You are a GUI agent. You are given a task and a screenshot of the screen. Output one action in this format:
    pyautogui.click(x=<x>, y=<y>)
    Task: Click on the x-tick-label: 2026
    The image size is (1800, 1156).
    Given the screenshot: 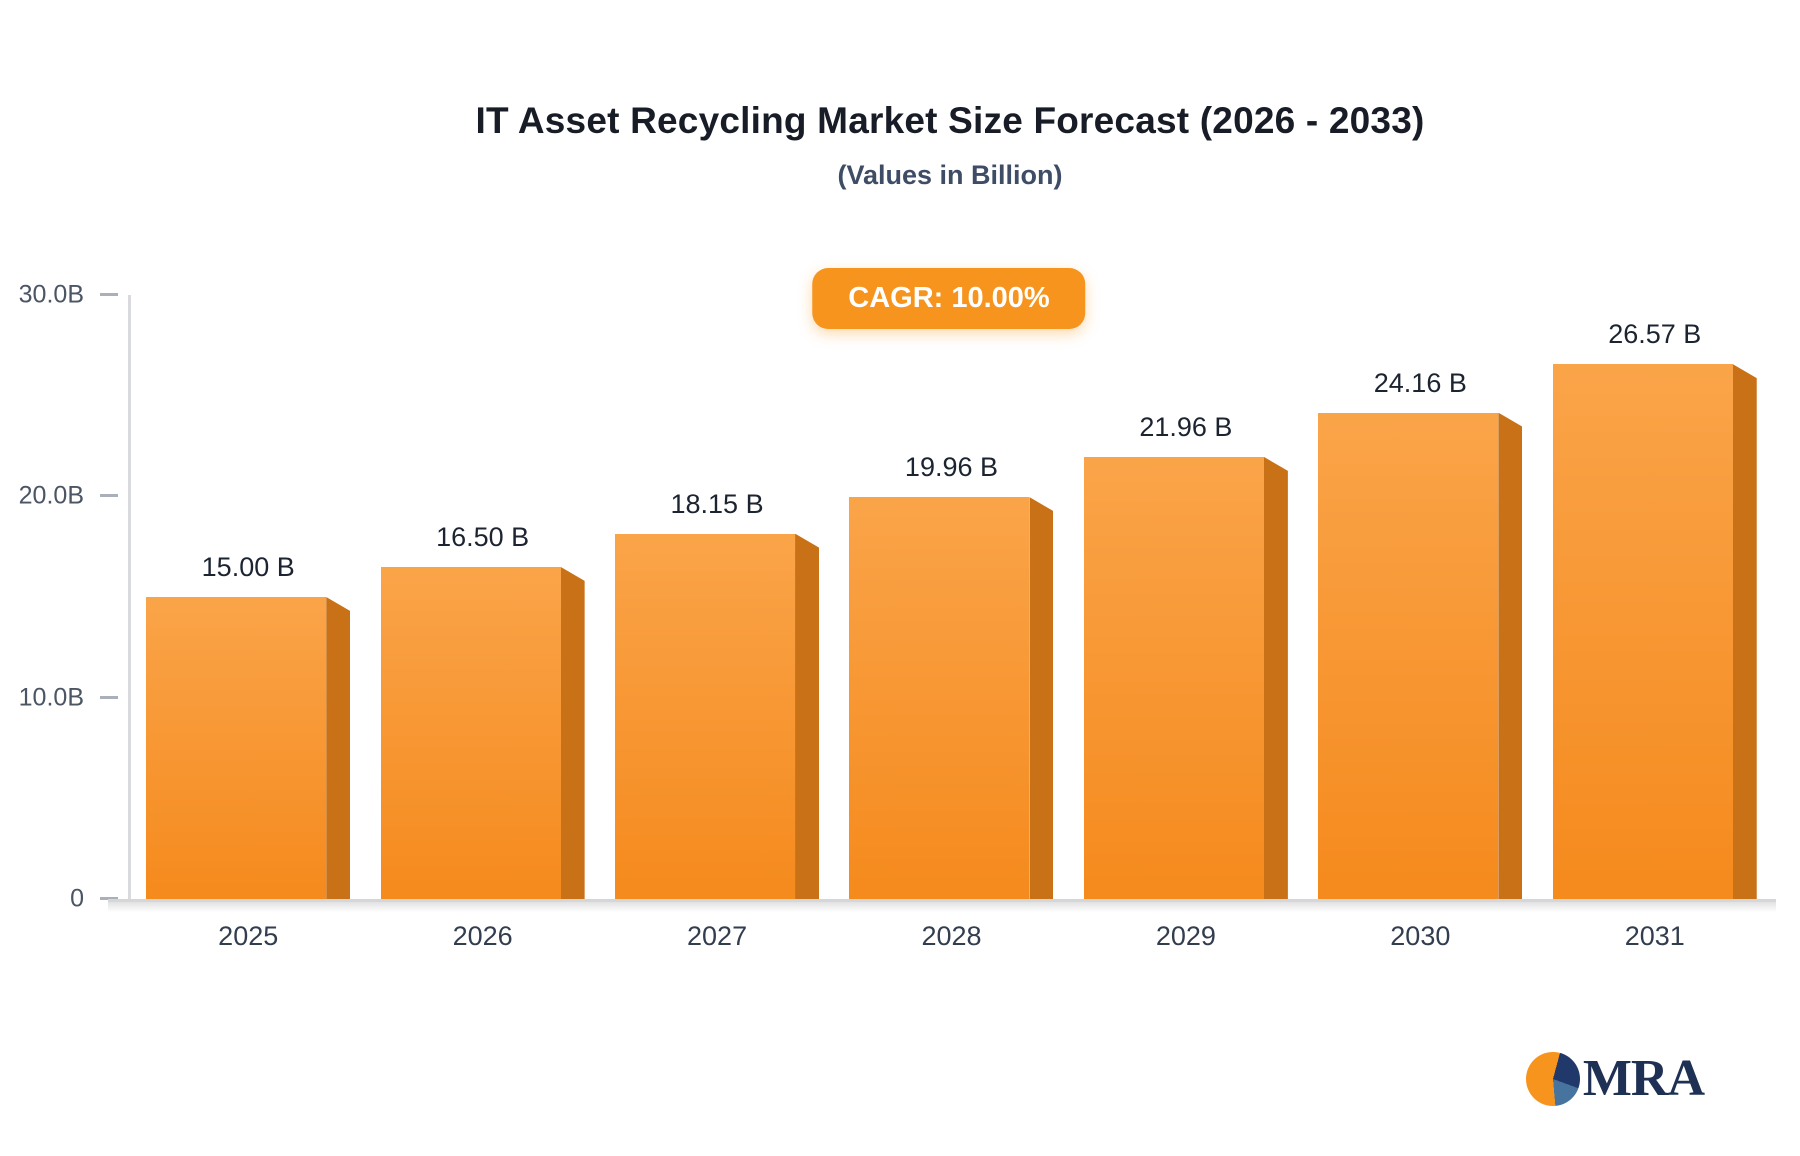 What is the action you would take?
    pyautogui.click(x=482, y=936)
    